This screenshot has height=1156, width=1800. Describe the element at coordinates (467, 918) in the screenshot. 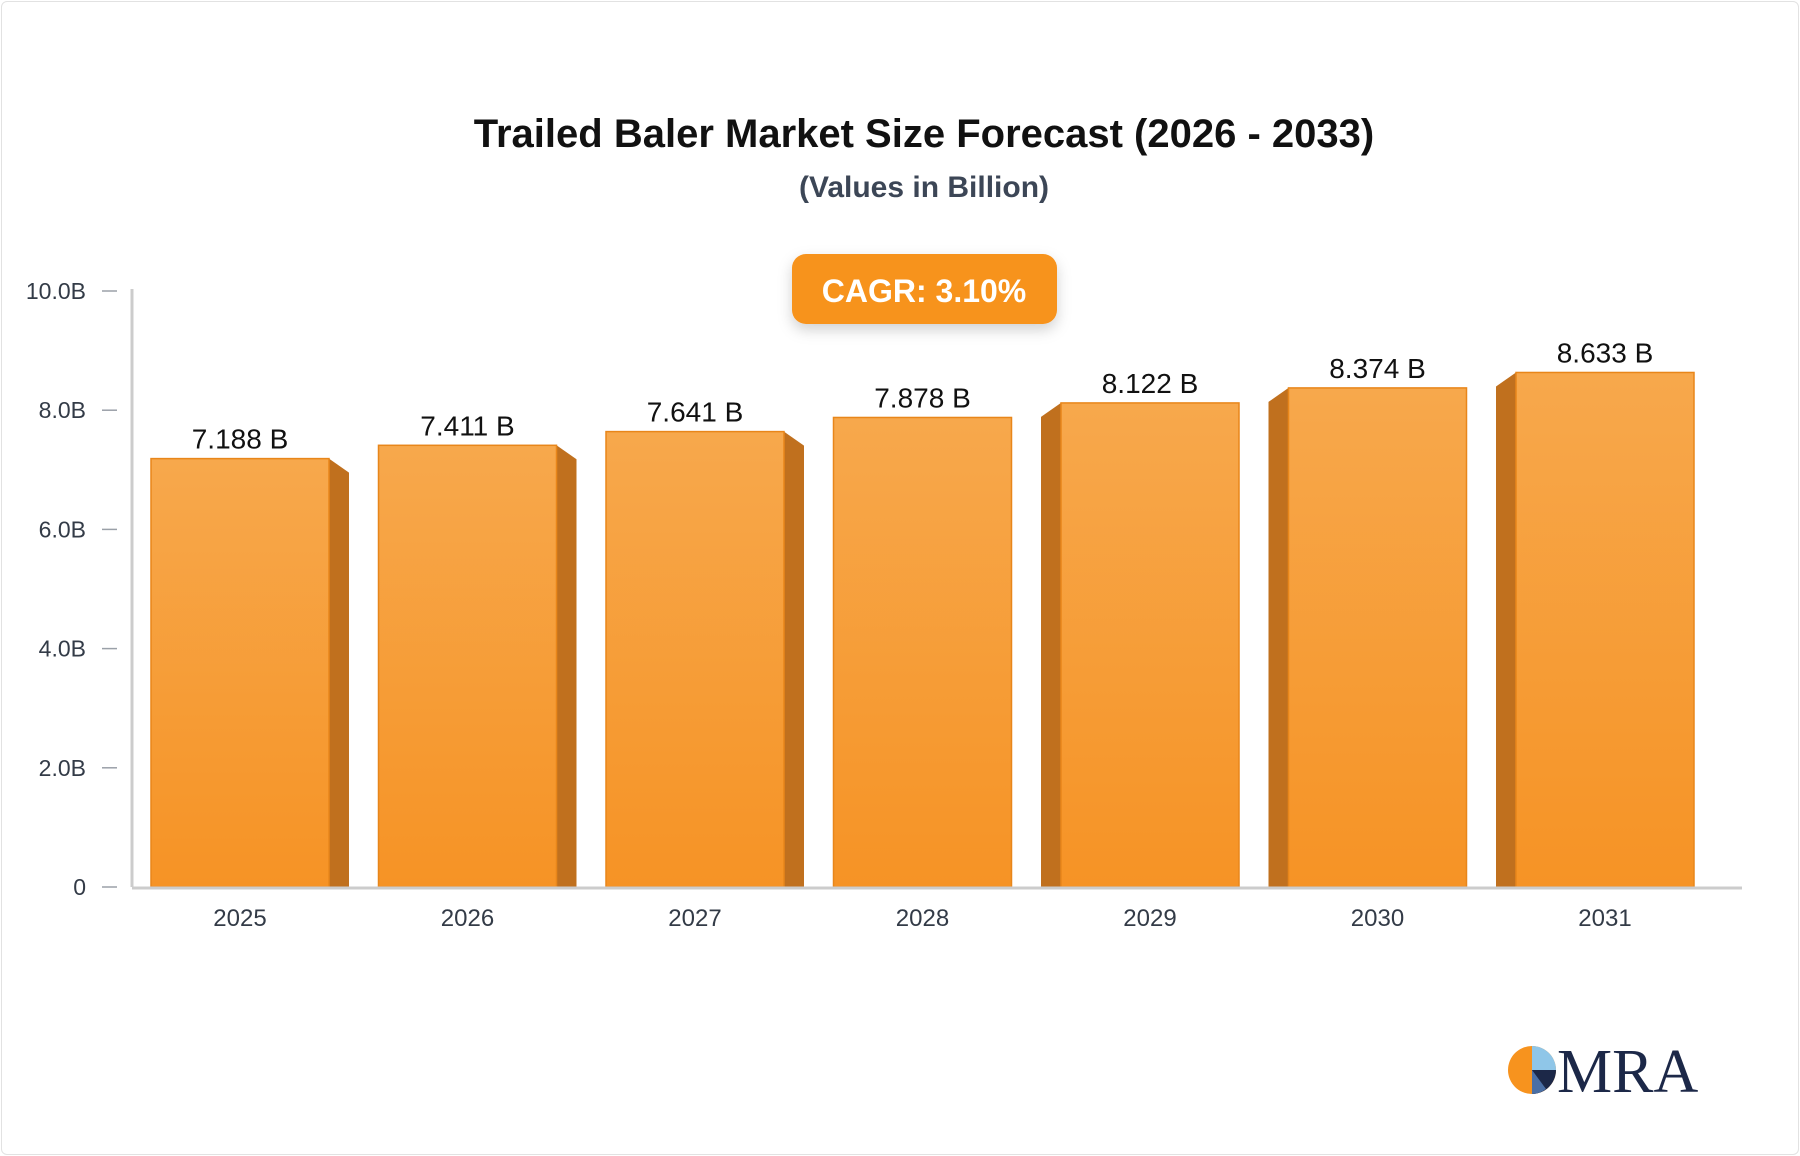

I see `x-tick-label: 2026` at that location.